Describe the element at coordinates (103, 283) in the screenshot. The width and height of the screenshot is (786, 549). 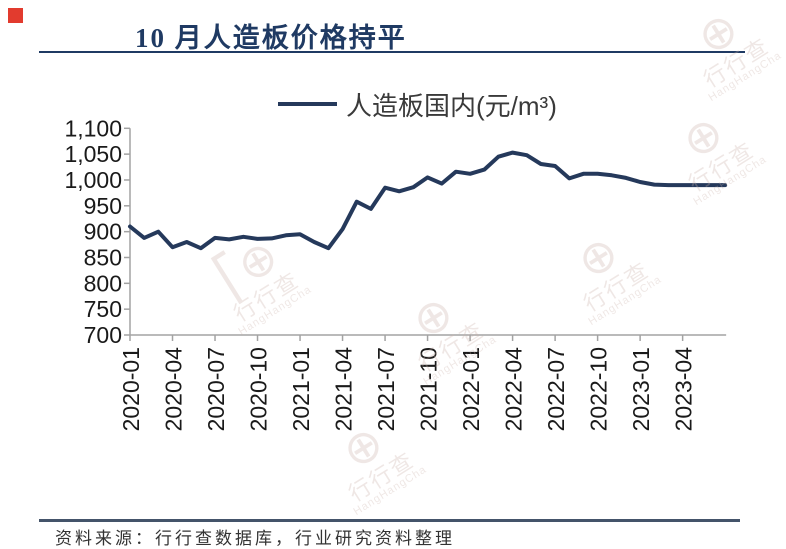
I see `y-axis-label: 800` at that location.